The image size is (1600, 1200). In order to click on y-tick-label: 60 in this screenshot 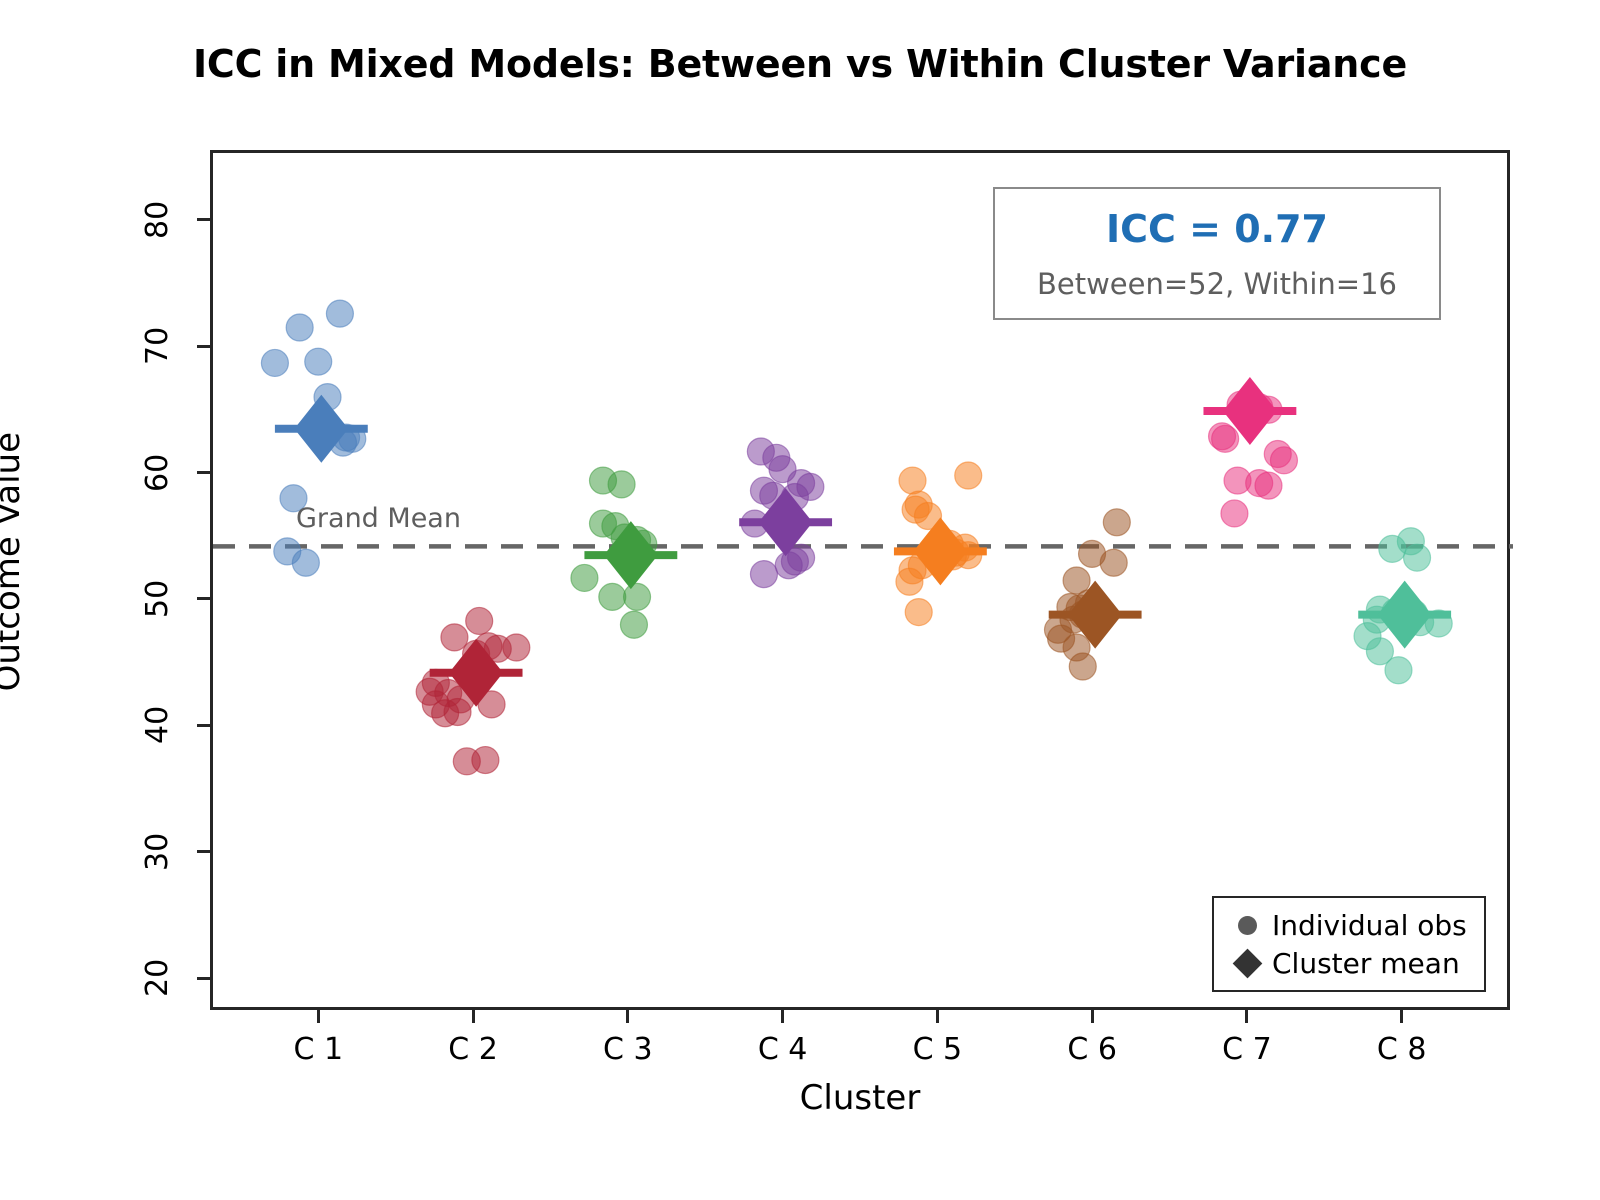, I will do `click(157, 472)`.